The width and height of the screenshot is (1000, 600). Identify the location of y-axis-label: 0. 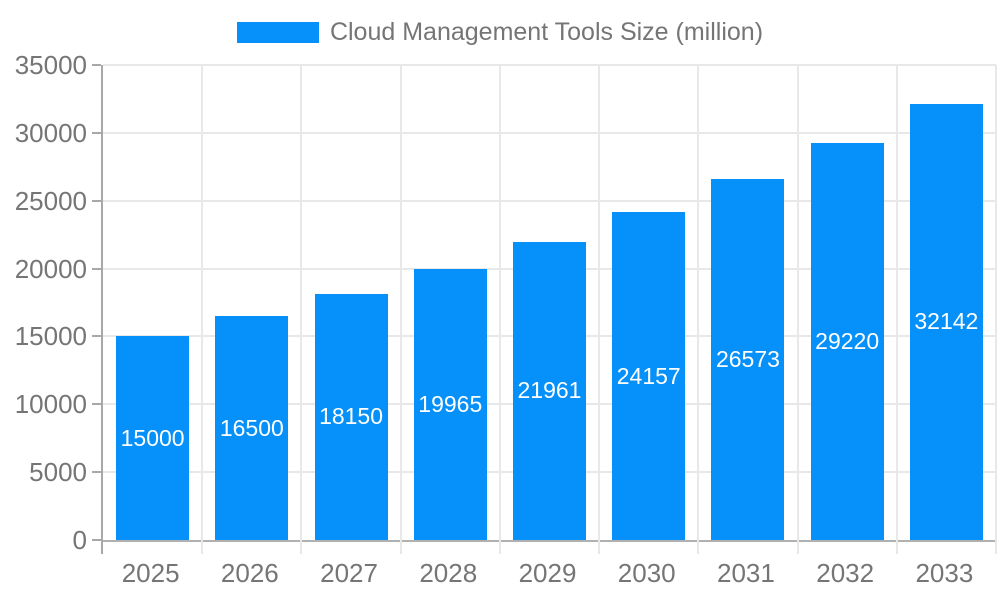
(79, 540).